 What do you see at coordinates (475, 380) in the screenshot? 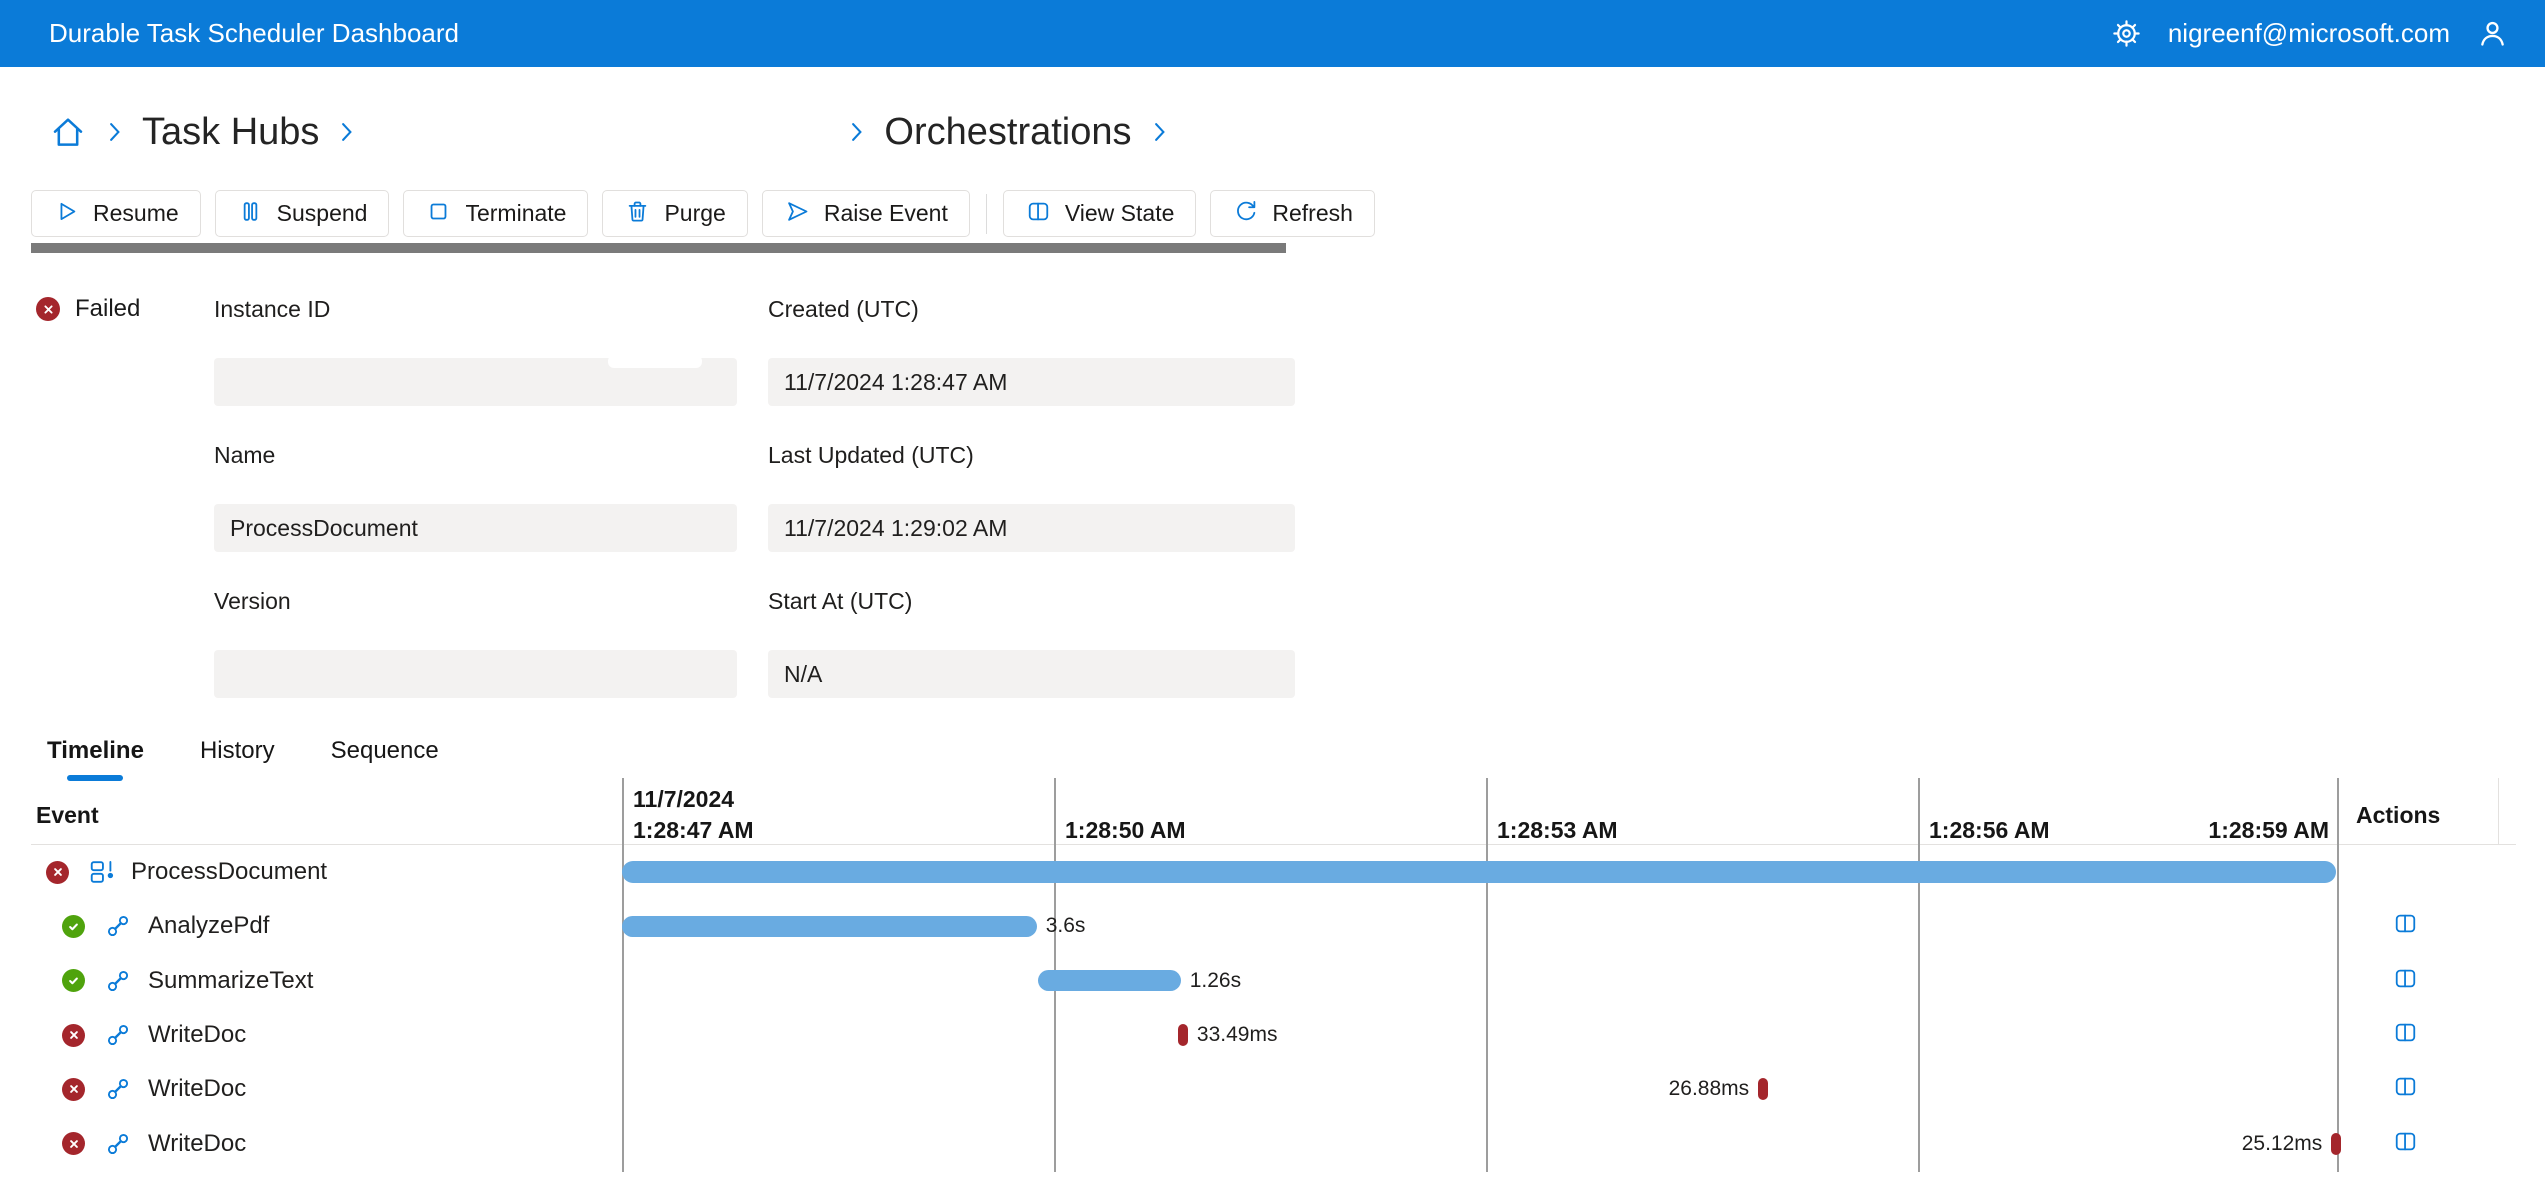
I see `instance-id-input` at bounding box center [475, 380].